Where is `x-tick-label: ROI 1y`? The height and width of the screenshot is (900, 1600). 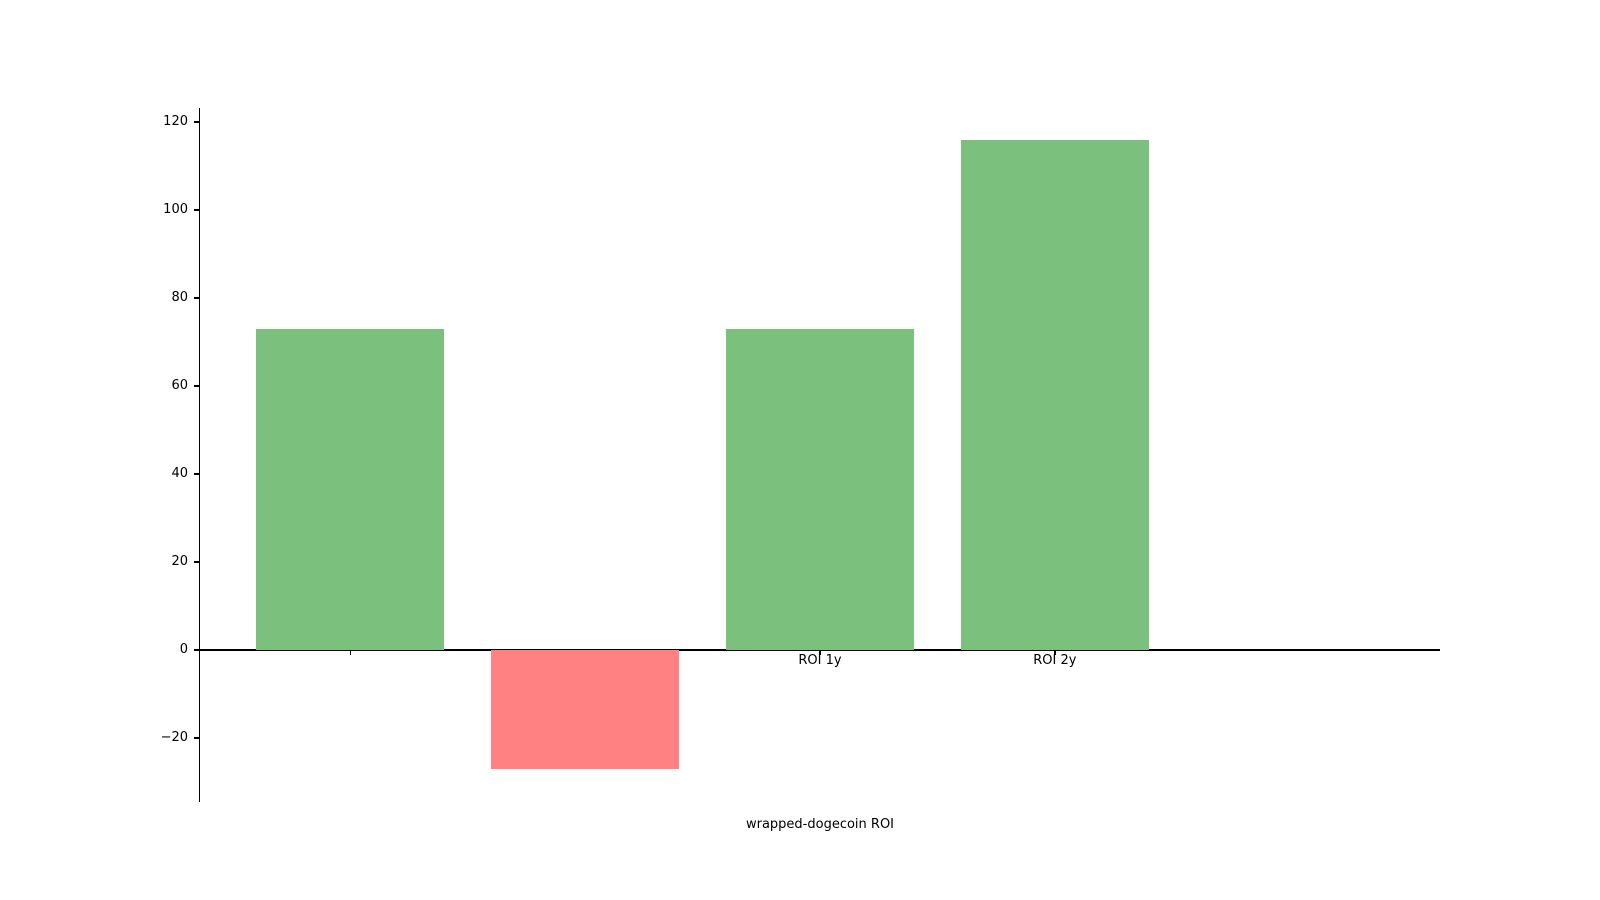
x-tick-label: ROI 1y is located at coordinates (820, 660).